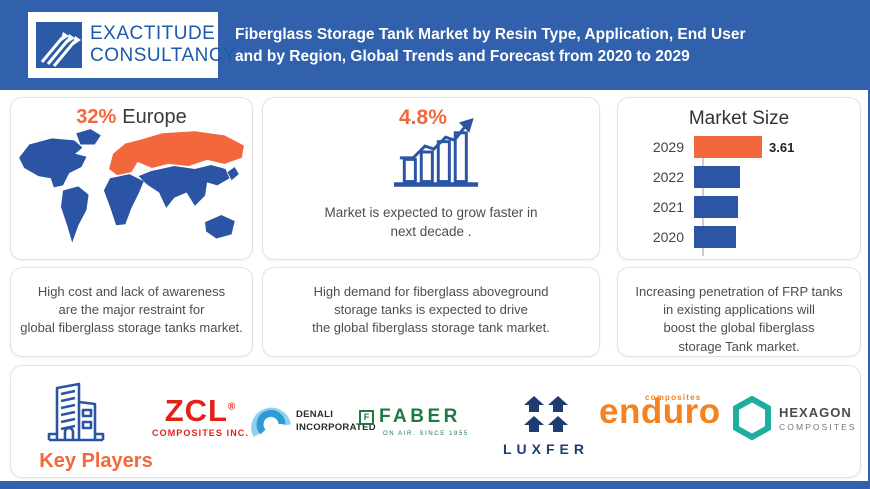  What do you see at coordinates (123, 200) in the screenshot?
I see `map-region-africa` at bounding box center [123, 200].